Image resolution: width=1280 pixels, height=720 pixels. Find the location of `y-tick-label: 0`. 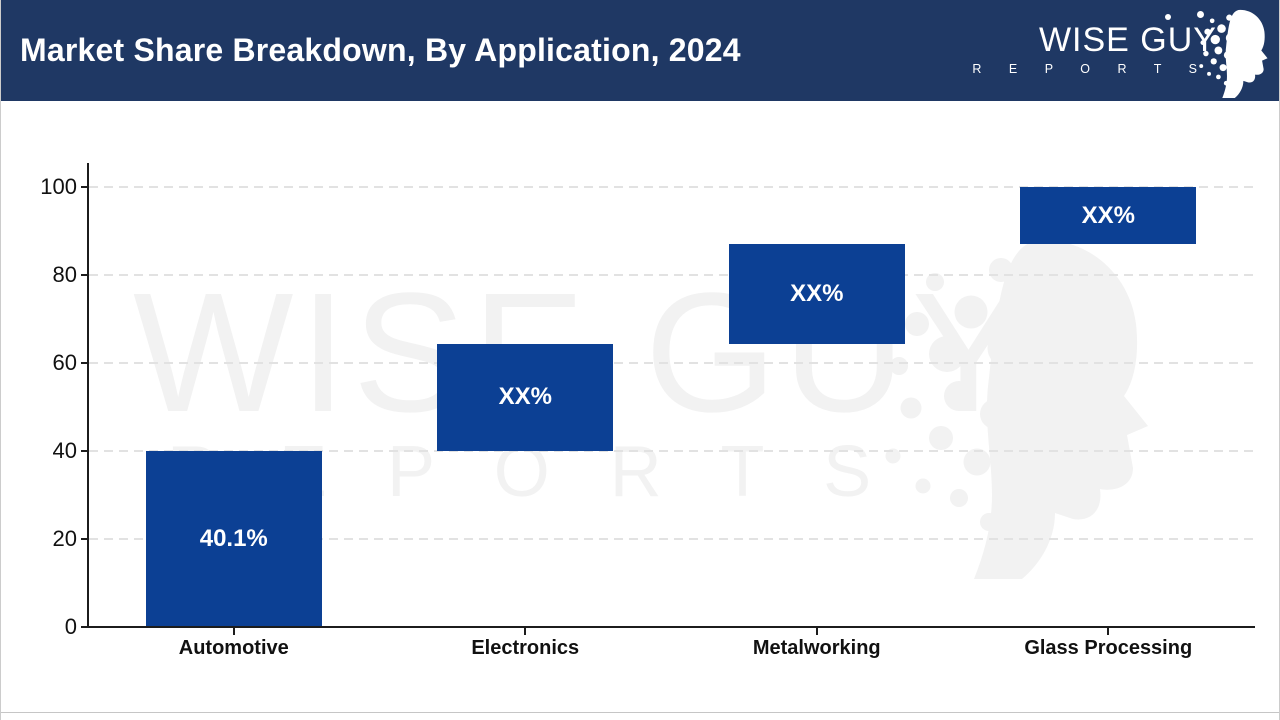

y-tick-label: 0 is located at coordinates (70, 626).